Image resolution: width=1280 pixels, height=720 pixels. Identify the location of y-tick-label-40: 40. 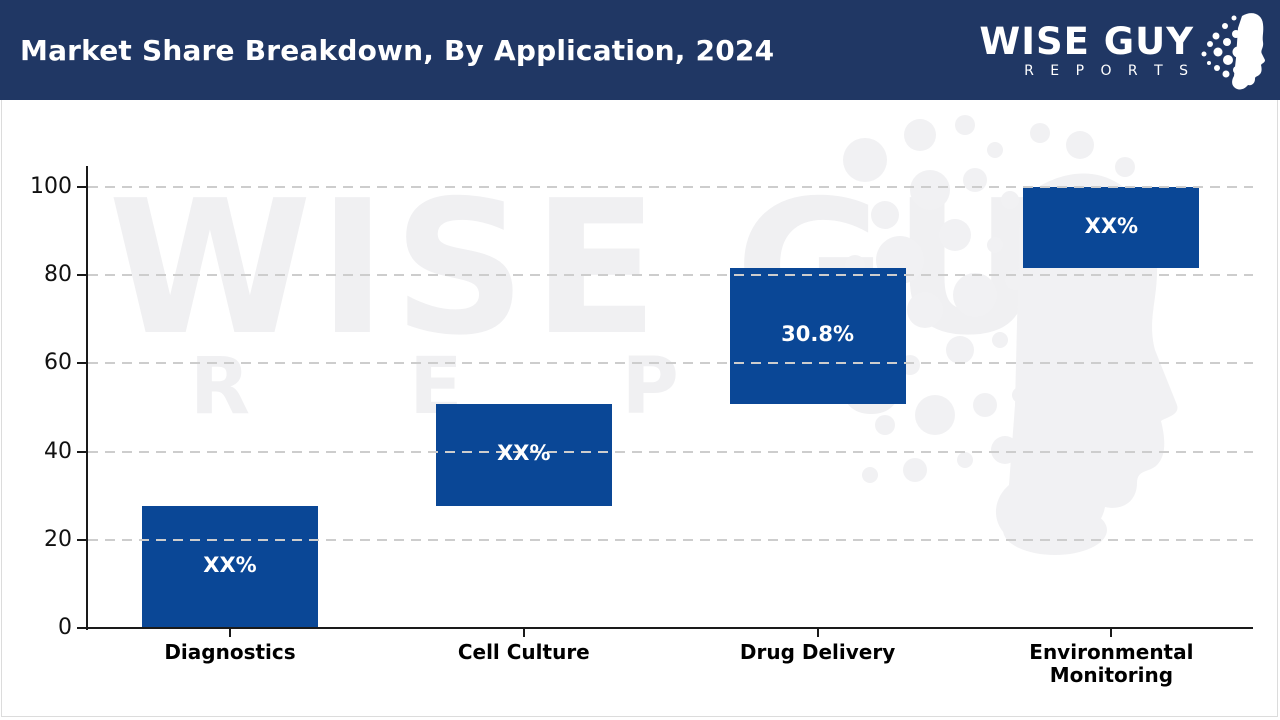
(58, 451).